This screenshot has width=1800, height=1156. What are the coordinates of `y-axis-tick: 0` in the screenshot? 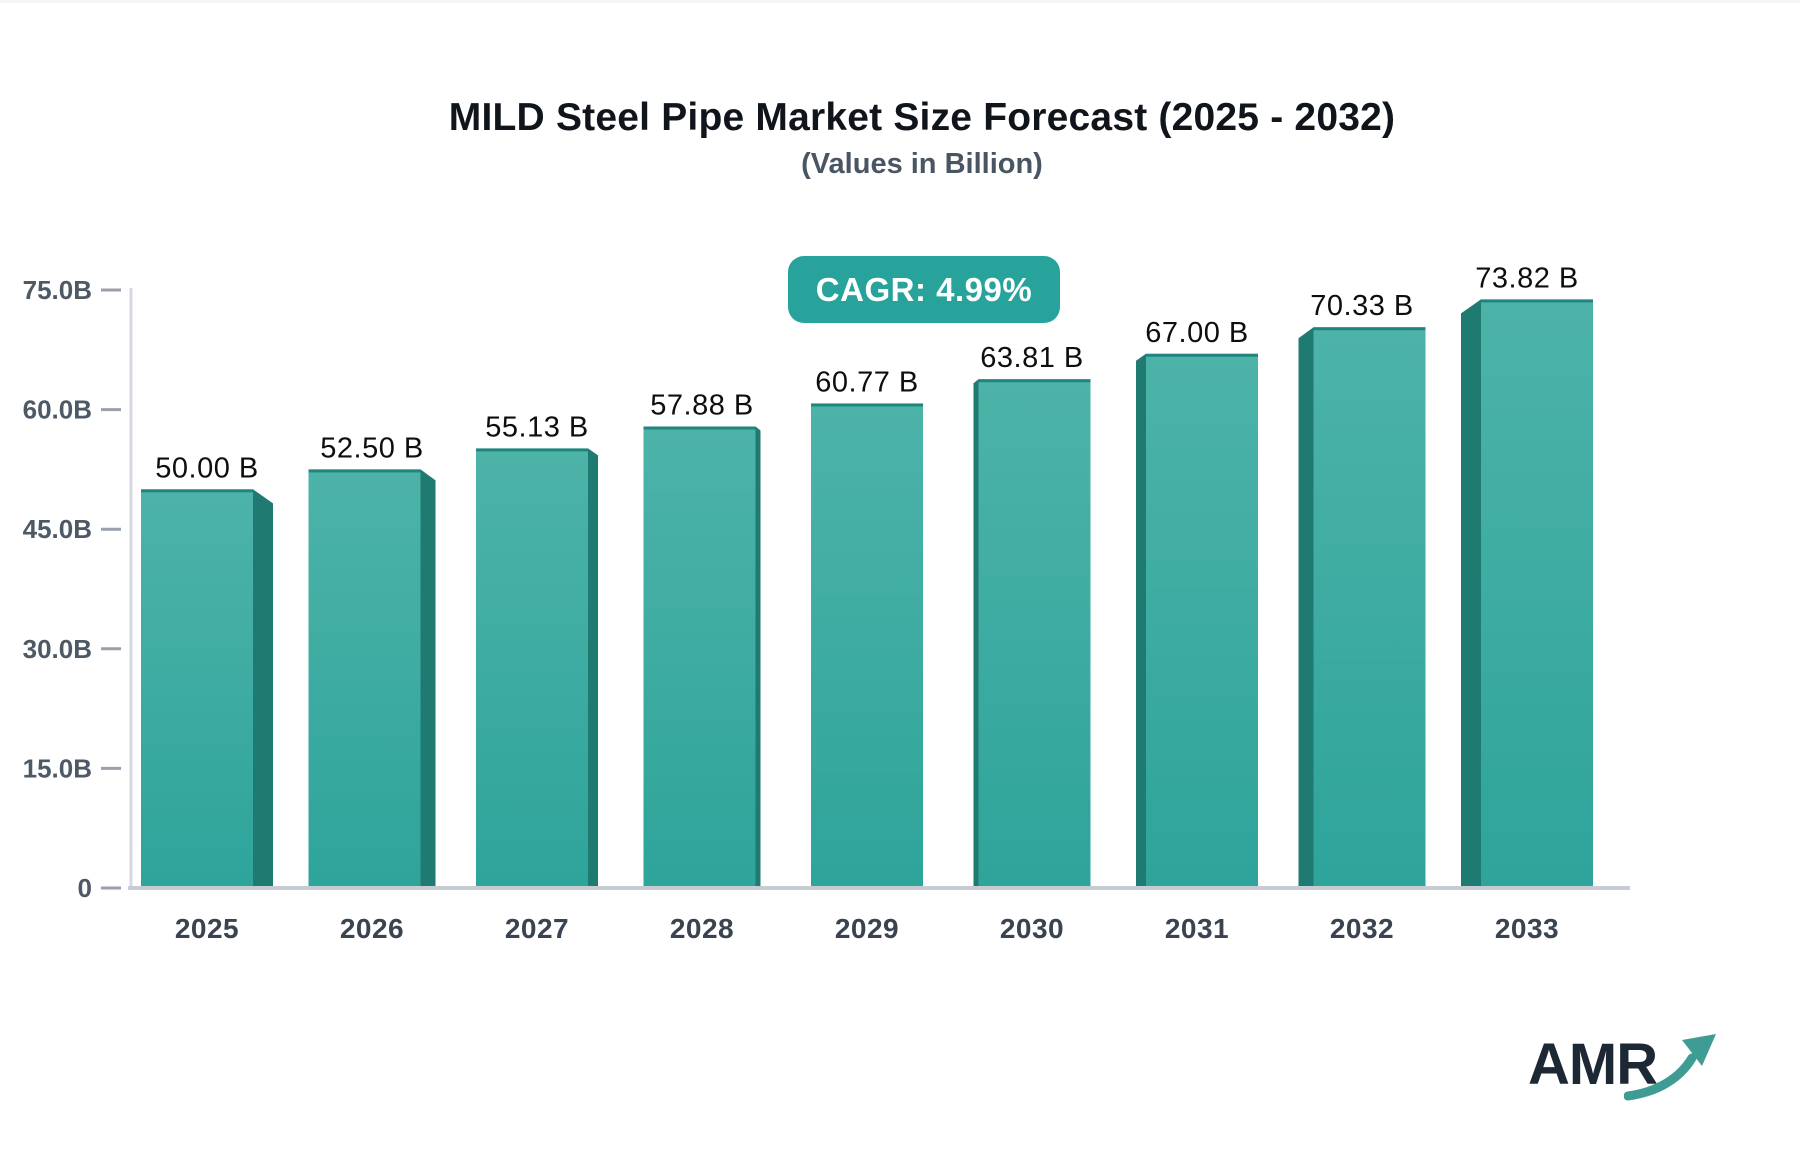 It's located at (99, 888).